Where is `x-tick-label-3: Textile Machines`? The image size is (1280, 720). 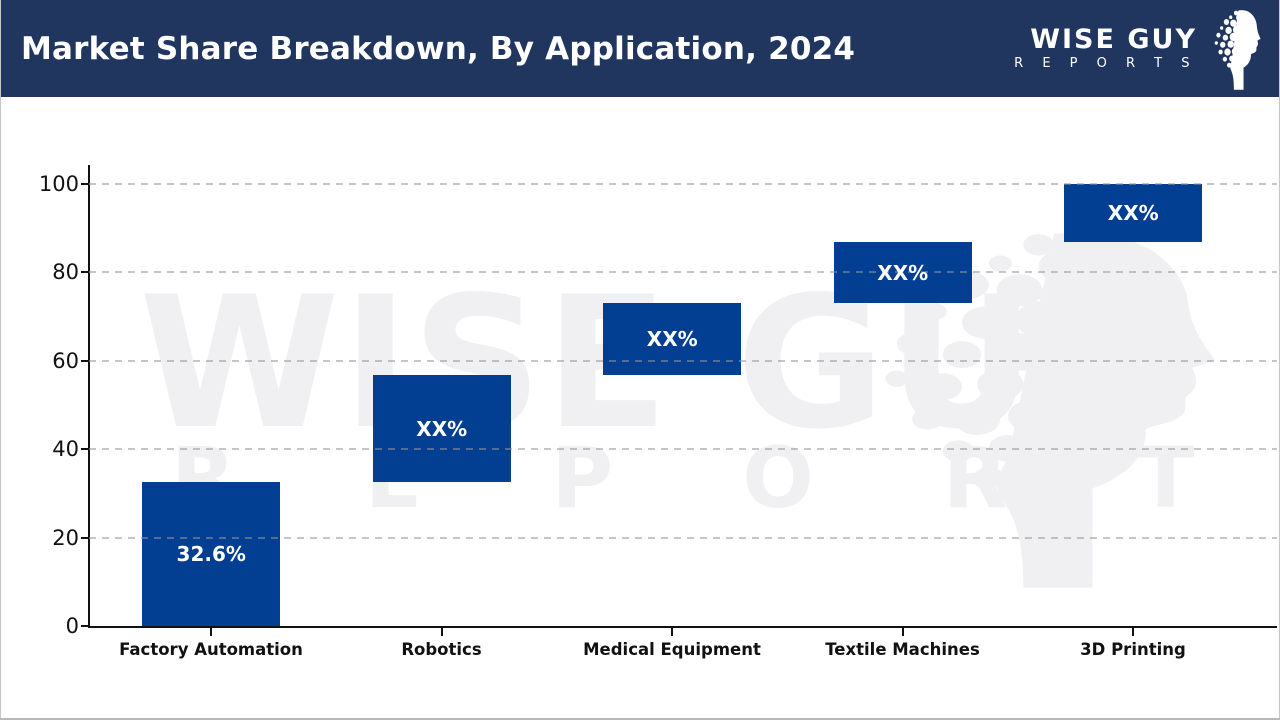 x-tick-label-3: Textile Machines is located at coordinates (902, 649).